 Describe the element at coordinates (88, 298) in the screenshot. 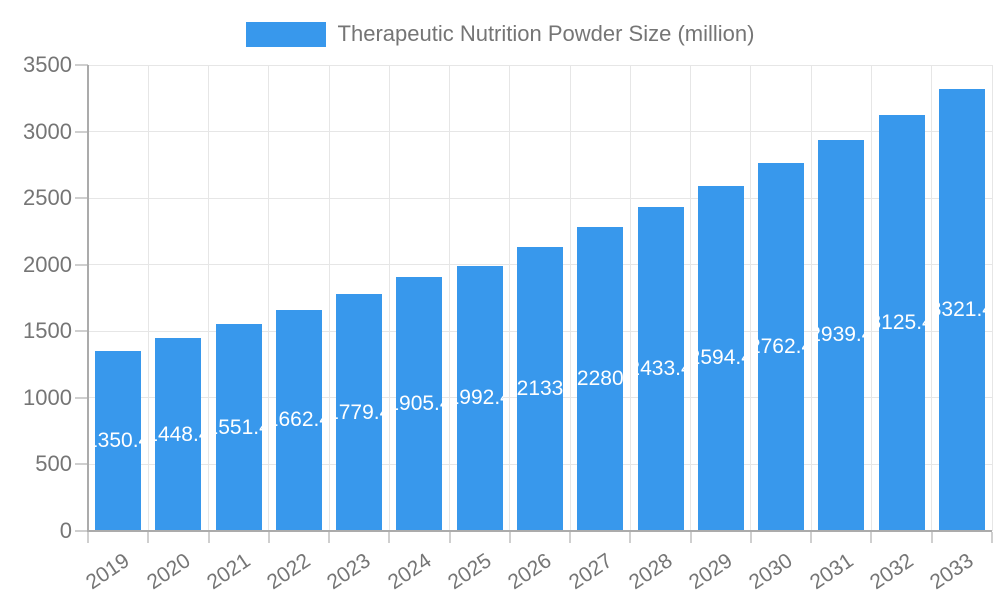

I see `y-axis-line` at that location.